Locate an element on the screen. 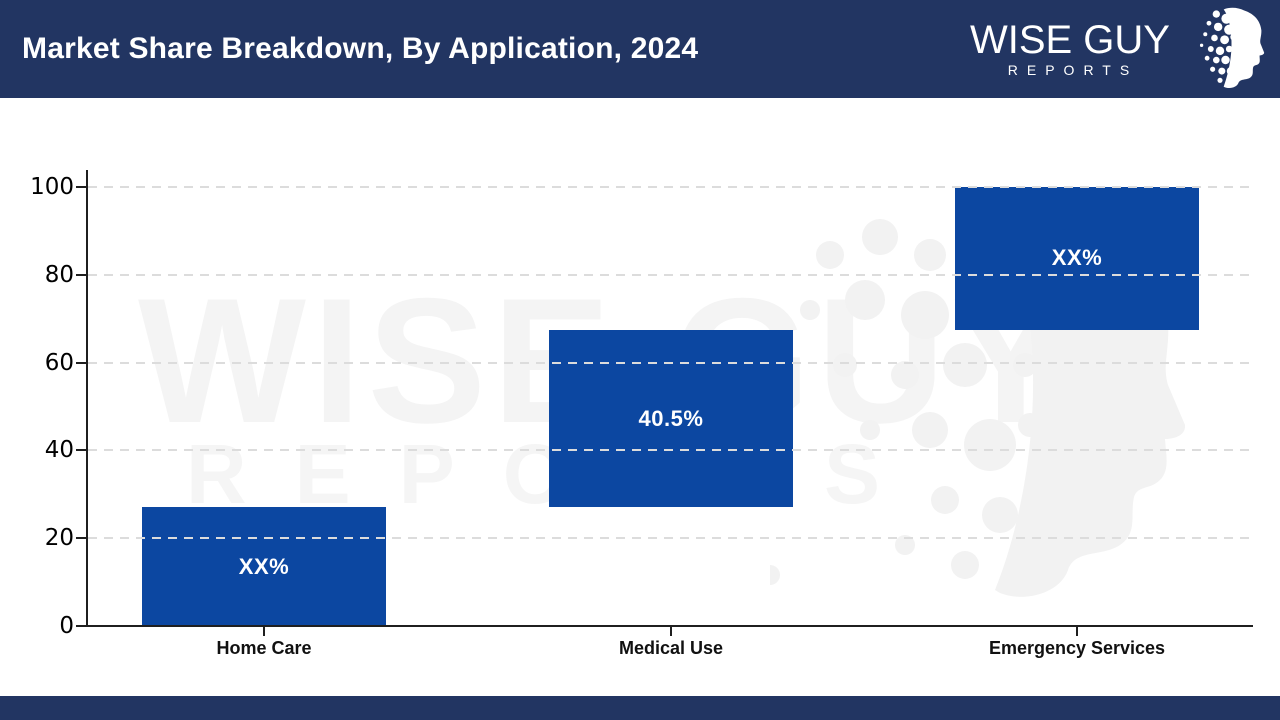 The width and height of the screenshot is (1280, 720). y-tick-label: 40 is located at coordinates (59, 450).